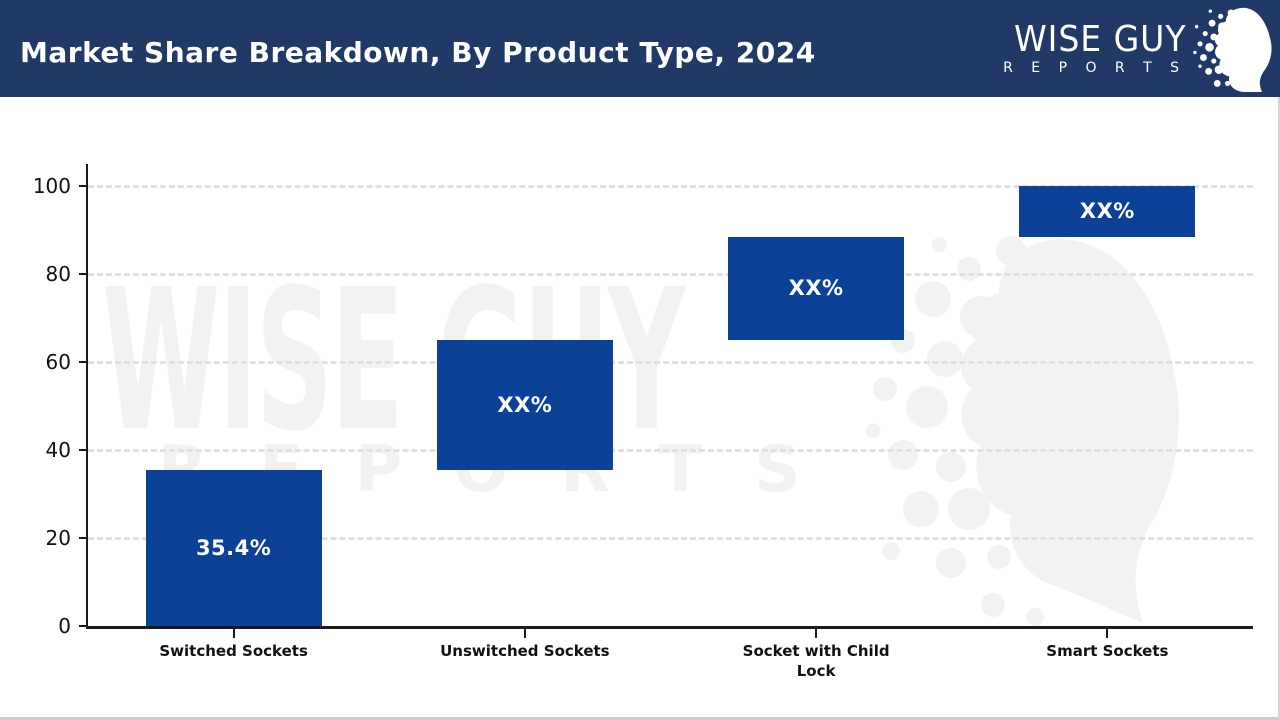 The width and height of the screenshot is (1280, 720). I want to click on x-tick-label-2: Socket with Child Lock, so click(816, 661).